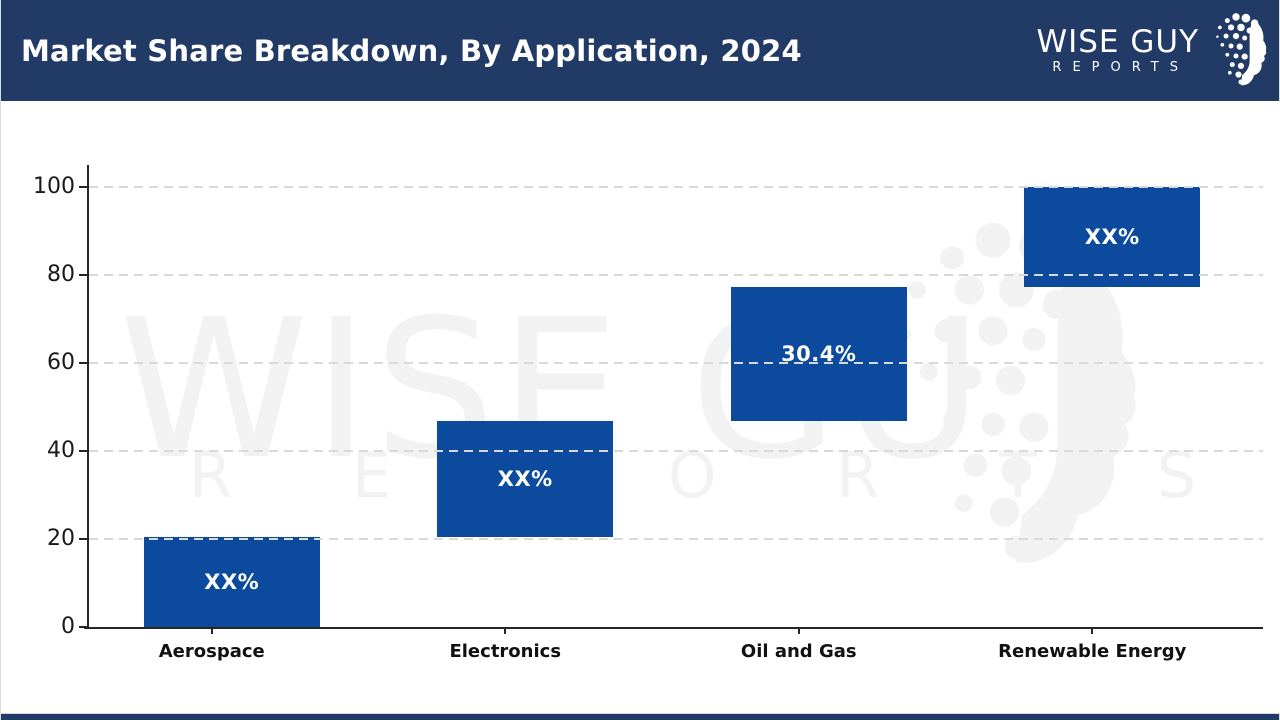 Image resolution: width=1280 pixels, height=720 pixels. Describe the element at coordinates (61, 362) in the screenshot. I see `y-tick-label: 60` at that location.